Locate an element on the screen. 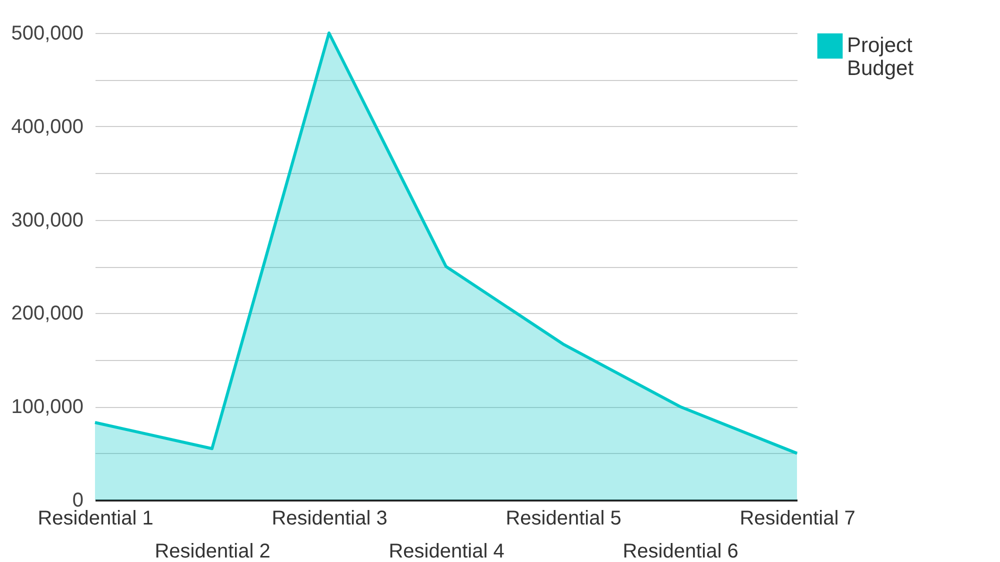 The height and width of the screenshot is (562, 1000). x-tick-label: Residential 3 is located at coordinates (330, 519).